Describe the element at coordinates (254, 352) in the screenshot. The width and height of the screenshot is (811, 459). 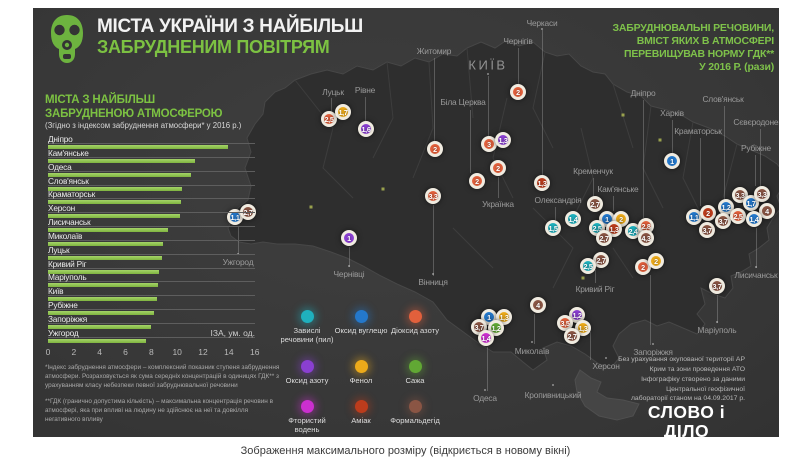
I see `x-axis-tick: 16` at that location.